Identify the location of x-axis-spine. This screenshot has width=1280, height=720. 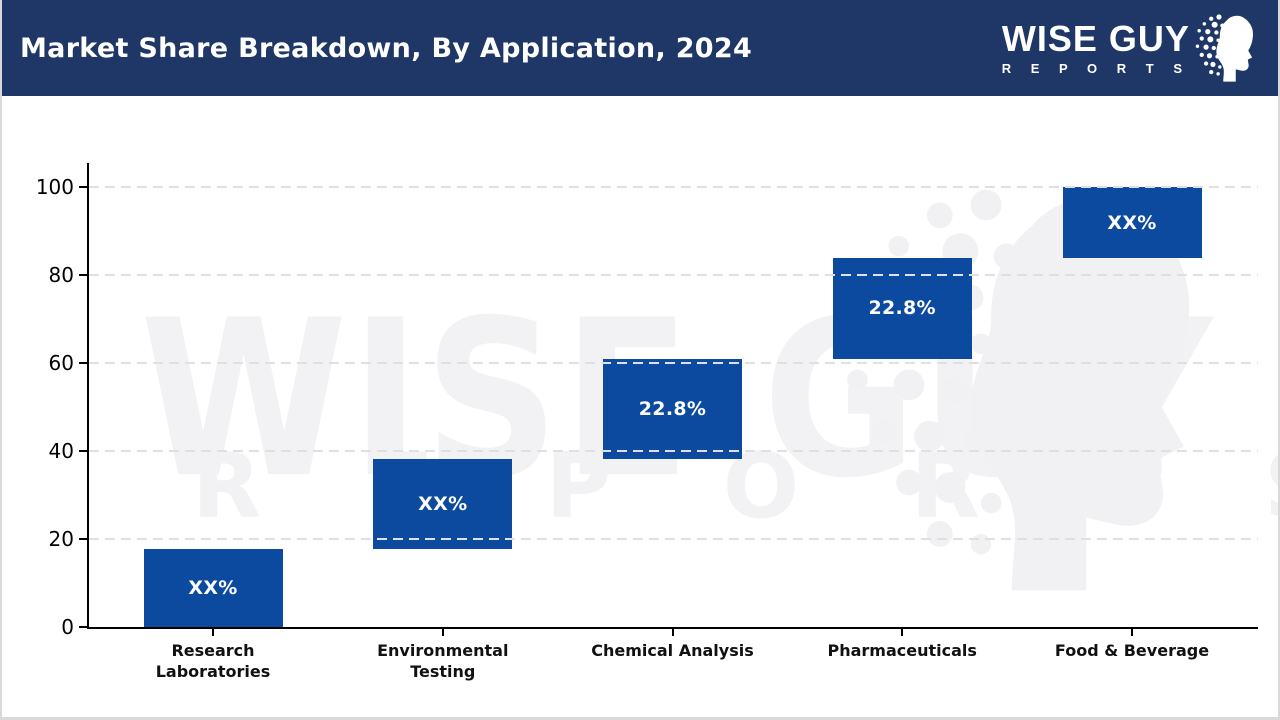
(672, 628).